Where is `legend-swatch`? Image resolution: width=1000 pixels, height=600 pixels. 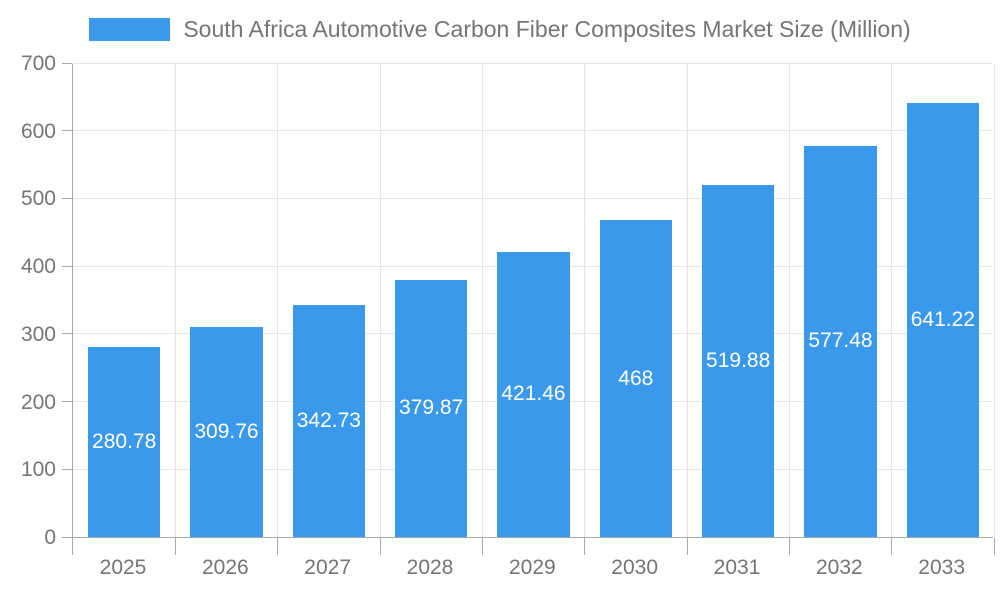 legend-swatch is located at coordinates (130, 29).